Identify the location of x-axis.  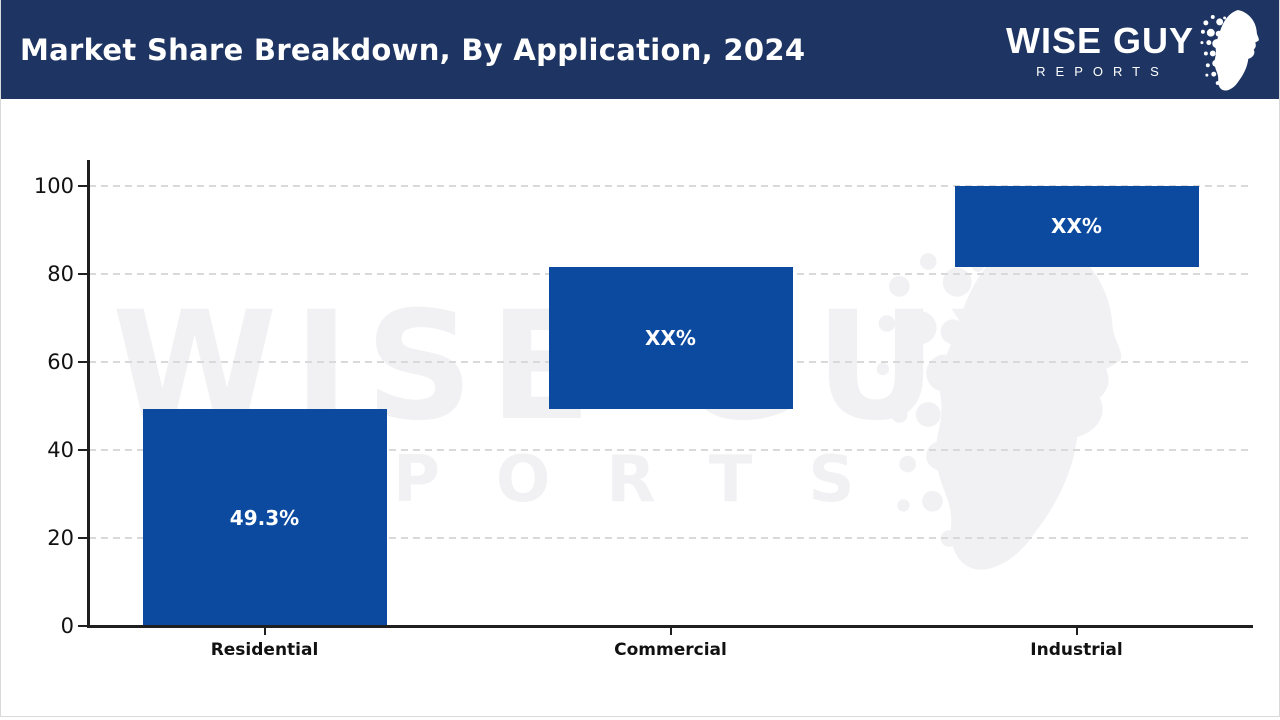
(670, 626).